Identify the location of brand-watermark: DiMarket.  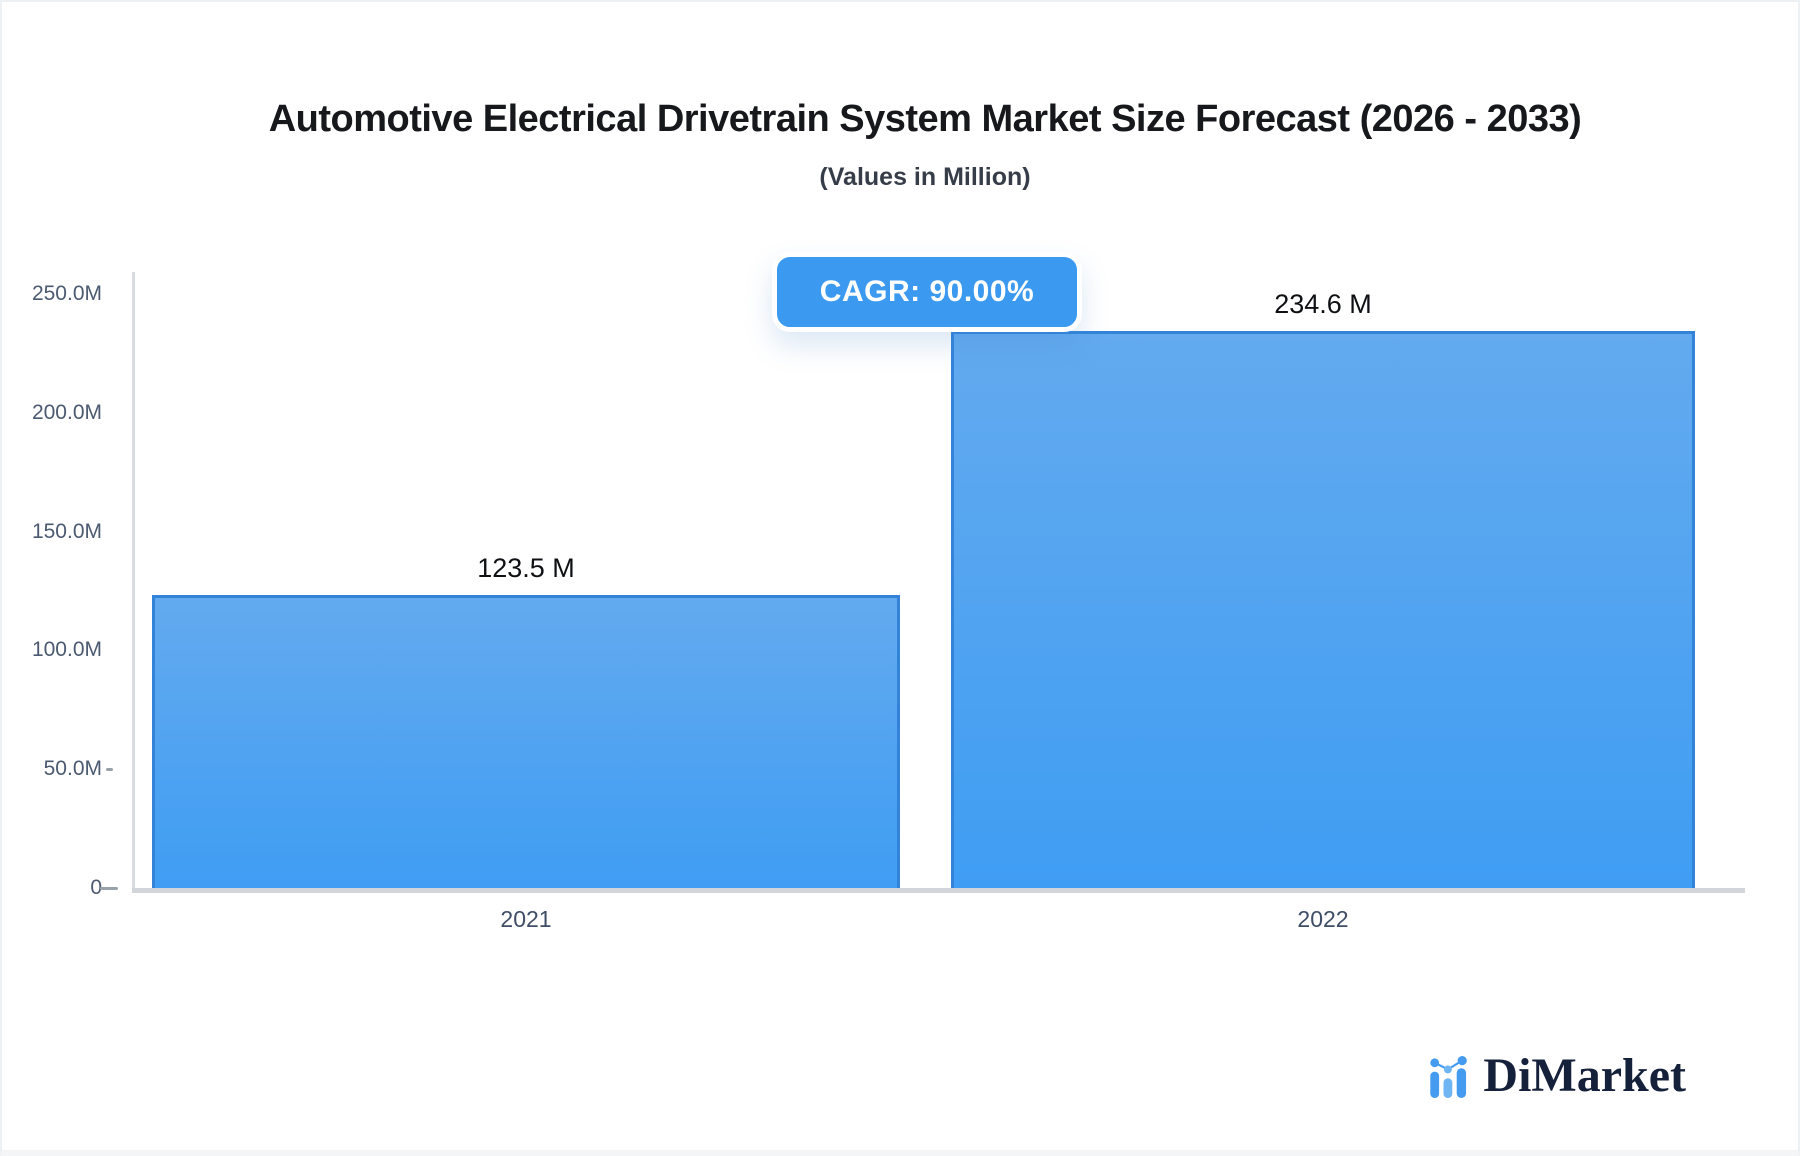
(1557, 1075).